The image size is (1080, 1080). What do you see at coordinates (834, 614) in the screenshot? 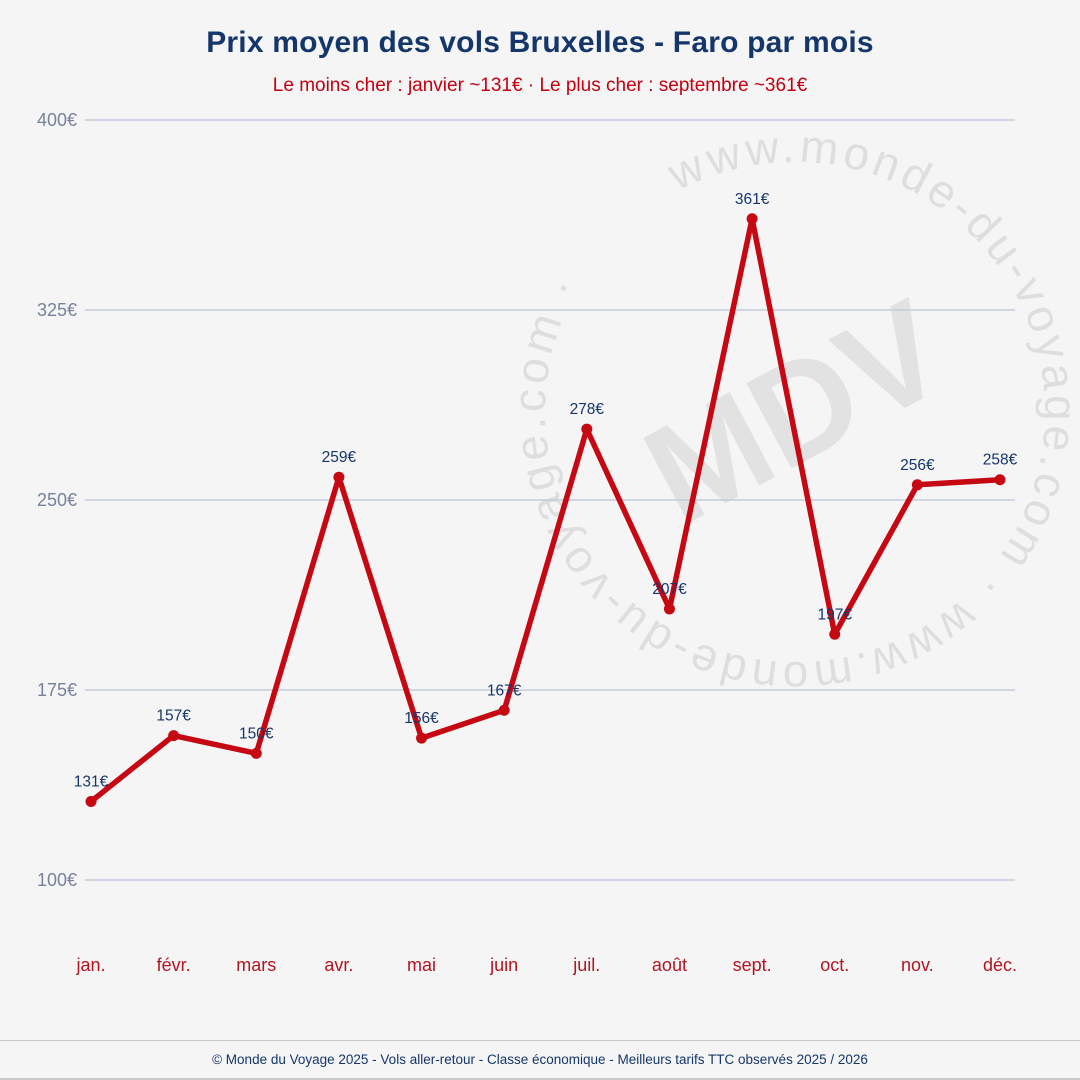
I see `data-point-label: 197€` at bounding box center [834, 614].